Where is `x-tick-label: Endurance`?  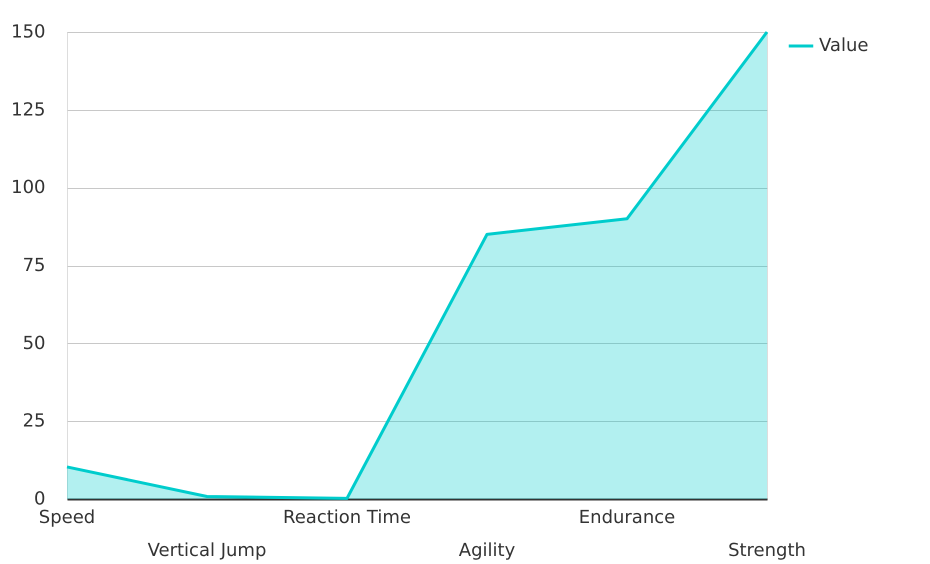 x-tick-label: Endurance is located at coordinates (627, 517).